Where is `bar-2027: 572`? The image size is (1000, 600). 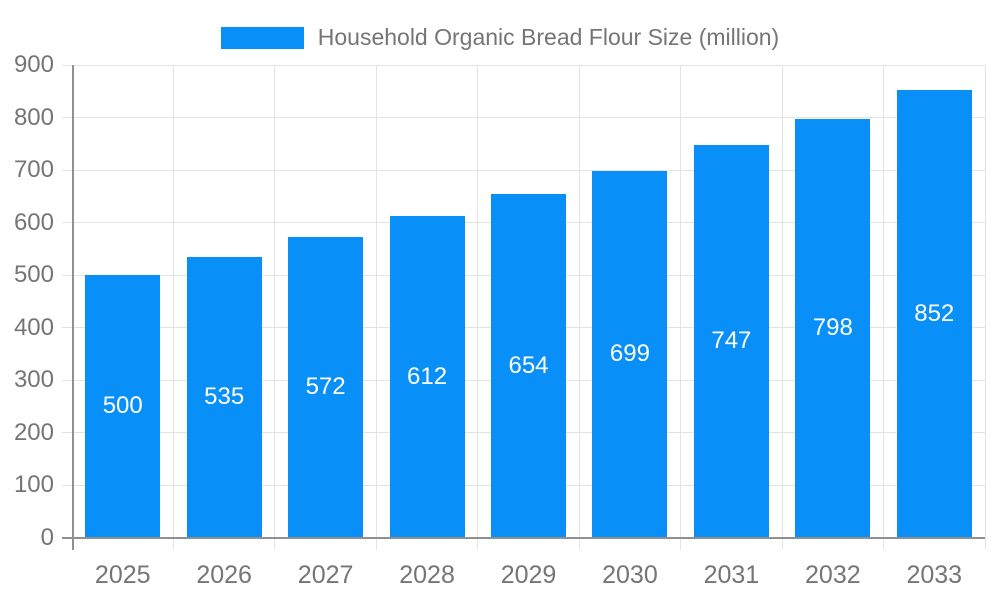 bar-2027: 572 is located at coordinates (326, 387).